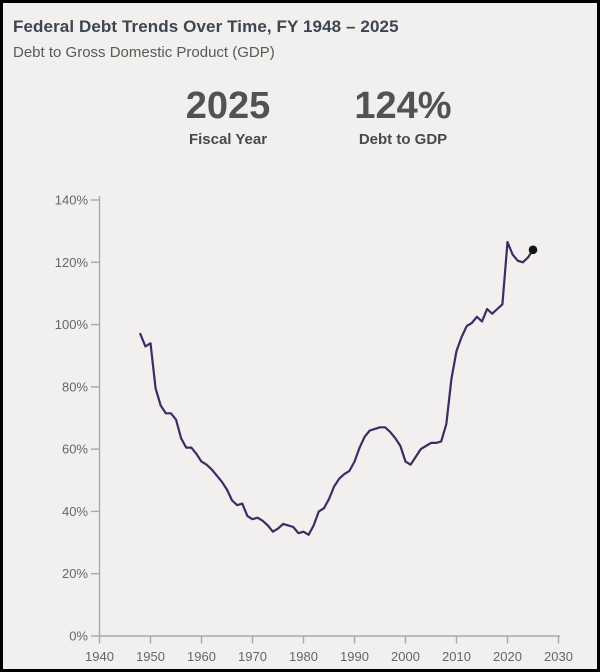 This screenshot has height=672, width=600. I want to click on endpoint-dot, so click(533, 250).